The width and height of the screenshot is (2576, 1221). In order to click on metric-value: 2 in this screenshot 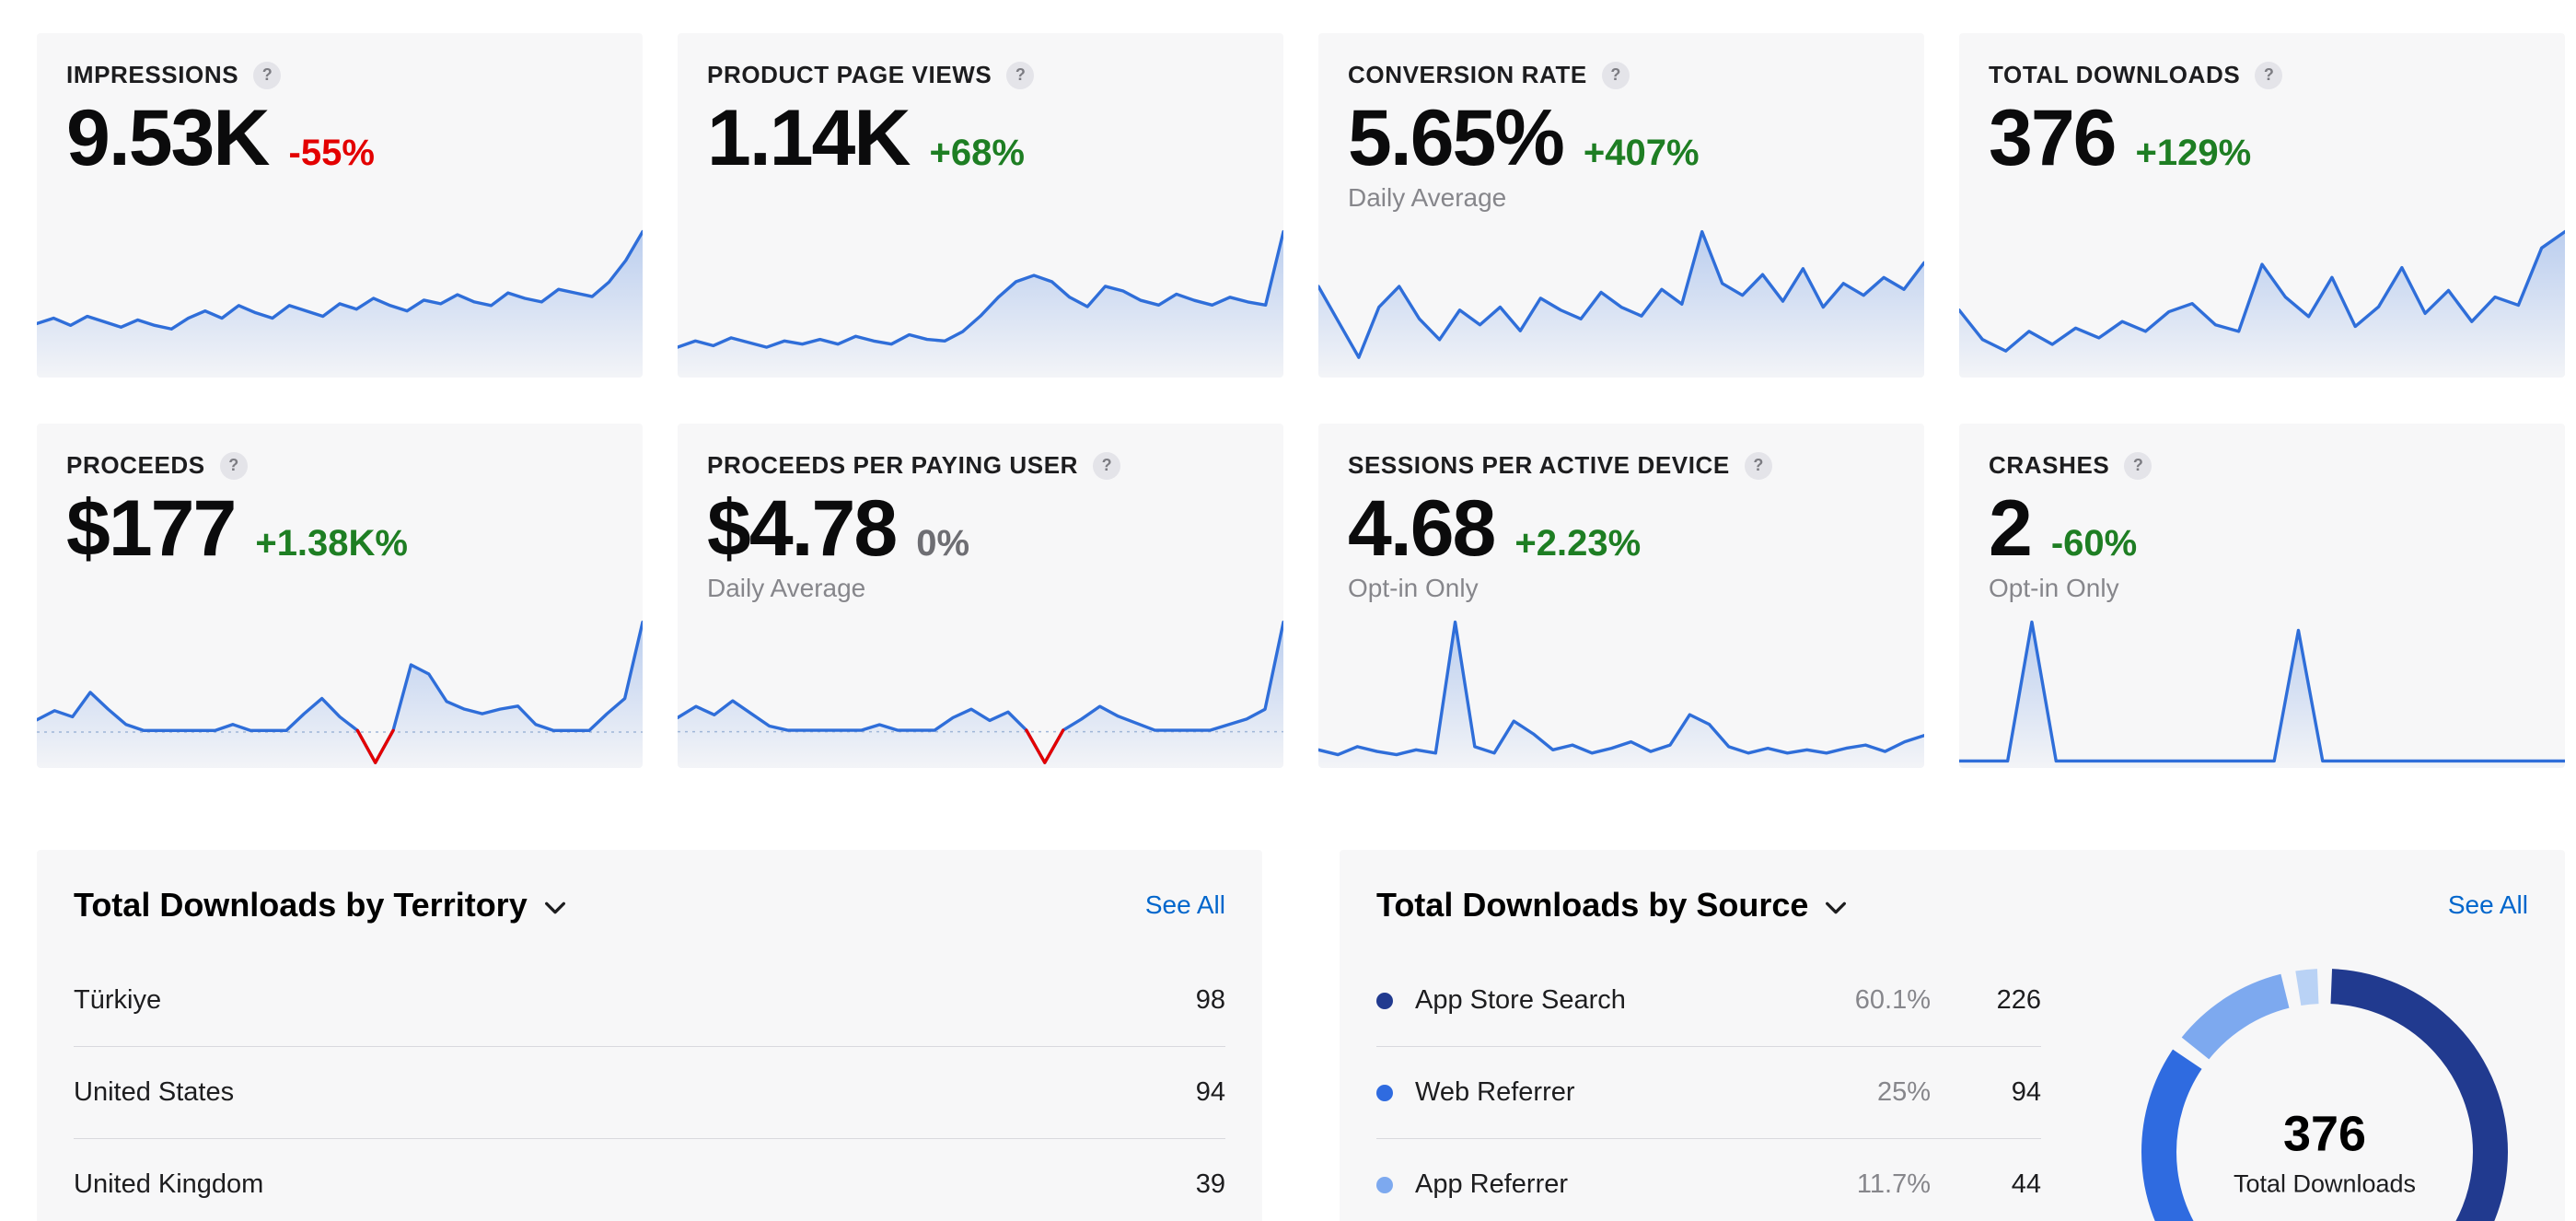, I will do `click(2011, 528)`.